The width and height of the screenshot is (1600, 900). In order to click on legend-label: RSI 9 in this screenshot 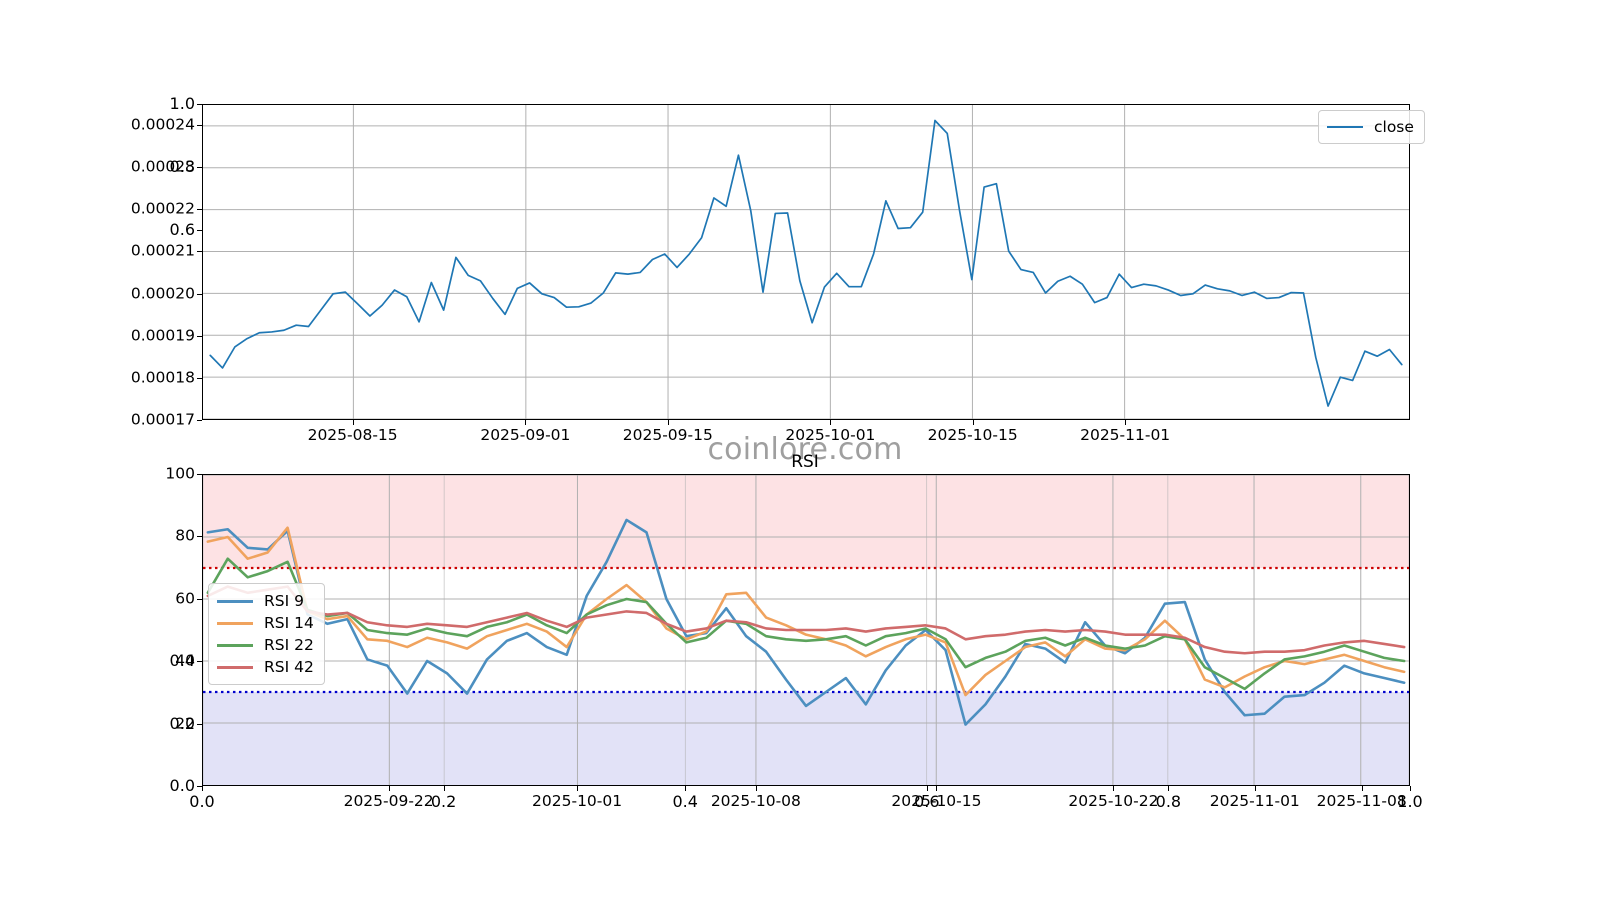, I will do `click(284, 601)`.